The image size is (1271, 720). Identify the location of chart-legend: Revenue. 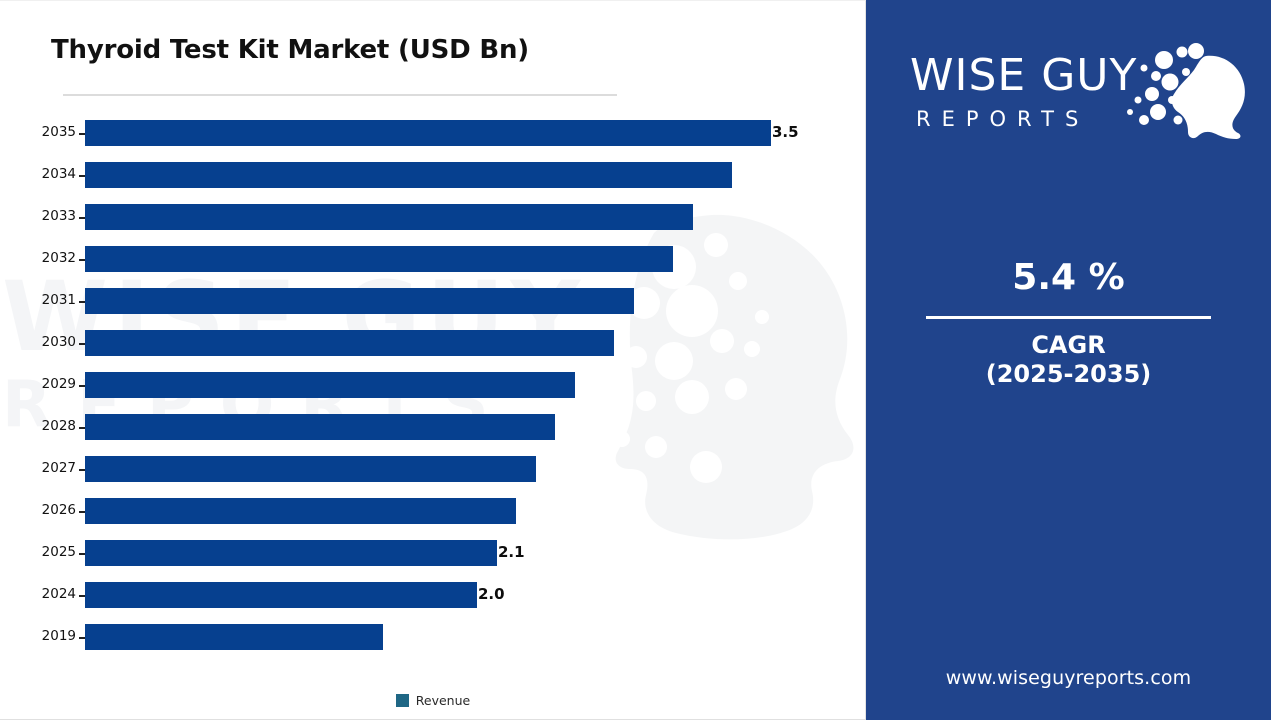
(432, 700).